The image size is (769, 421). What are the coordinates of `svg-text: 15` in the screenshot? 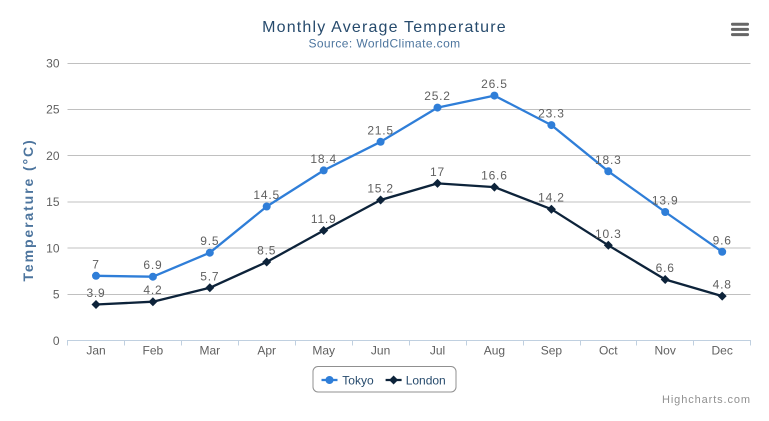 It's located at (53, 202).